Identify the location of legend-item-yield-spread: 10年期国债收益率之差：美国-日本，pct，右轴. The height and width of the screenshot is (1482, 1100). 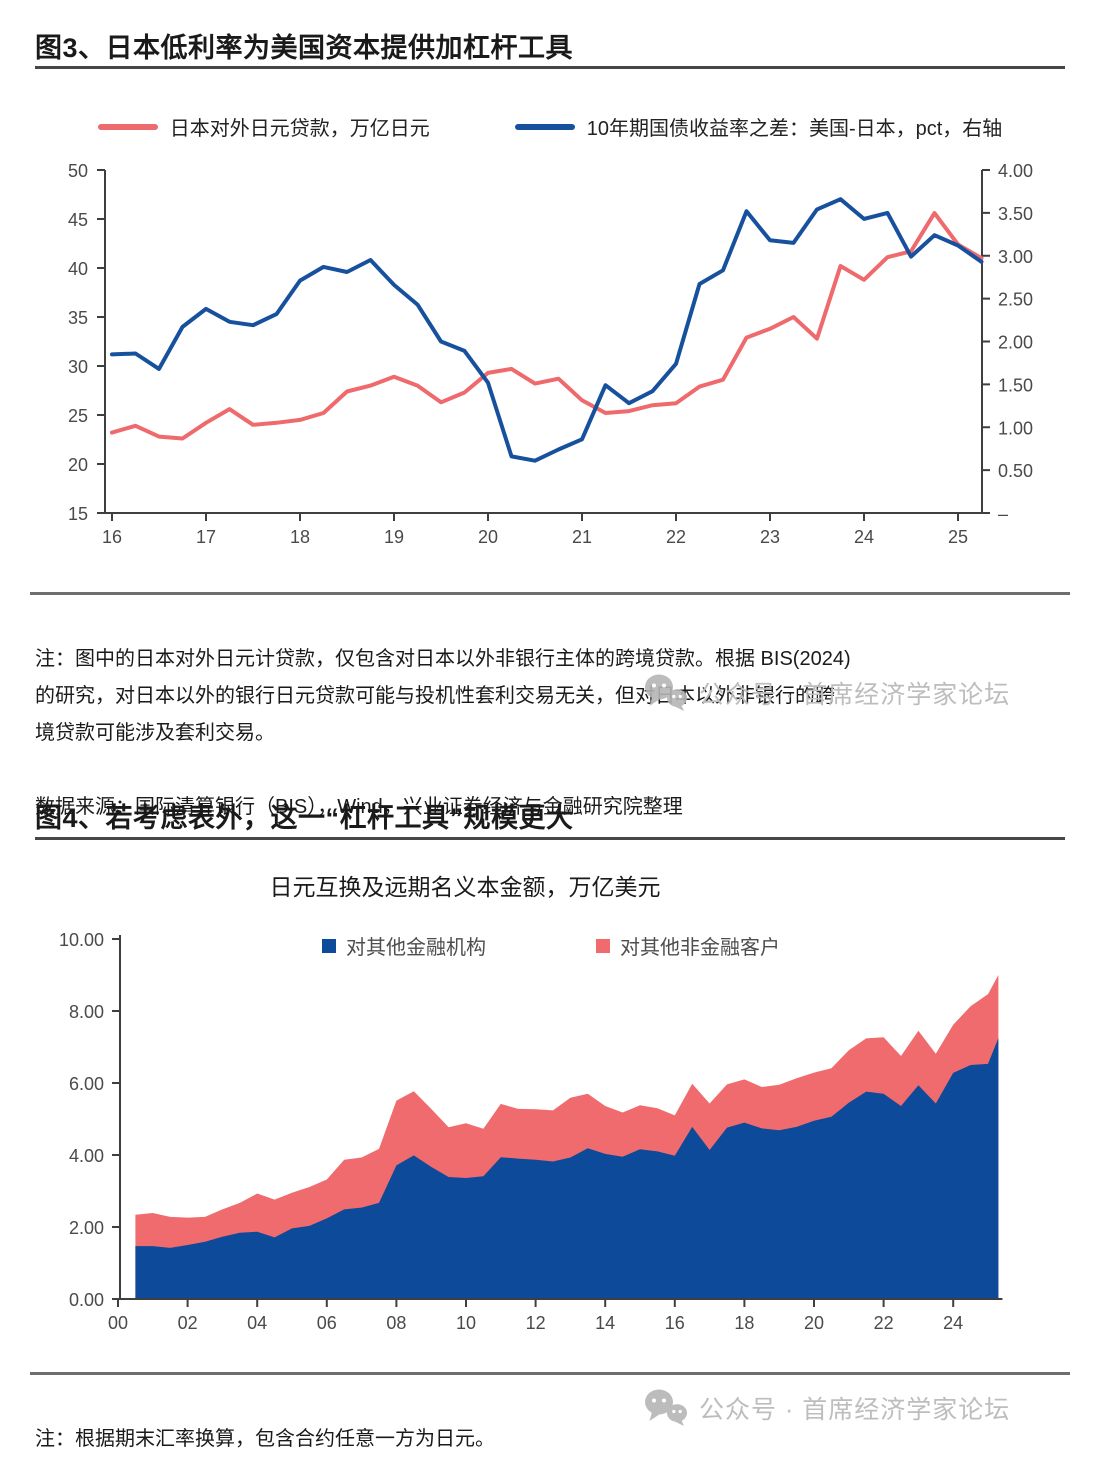
(758, 126).